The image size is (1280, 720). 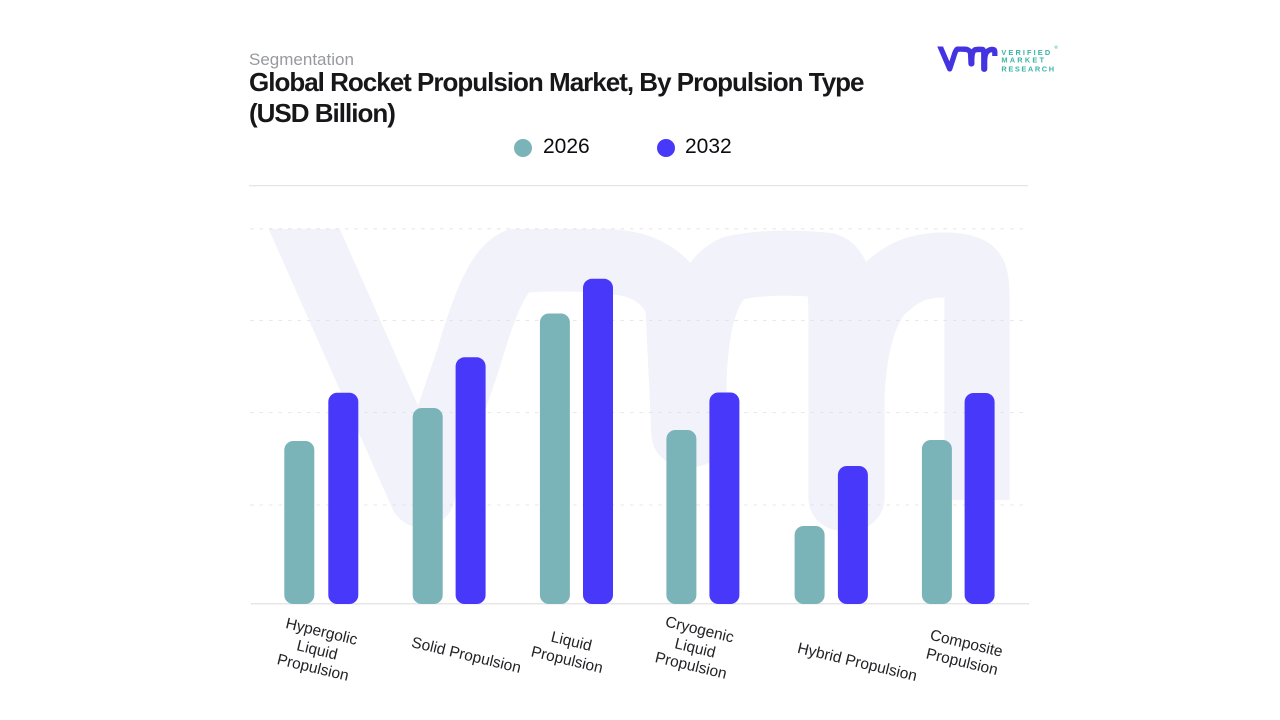 What do you see at coordinates (1028, 69) in the screenshot?
I see `svg-text: RESEARCH` at bounding box center [1028, 69].